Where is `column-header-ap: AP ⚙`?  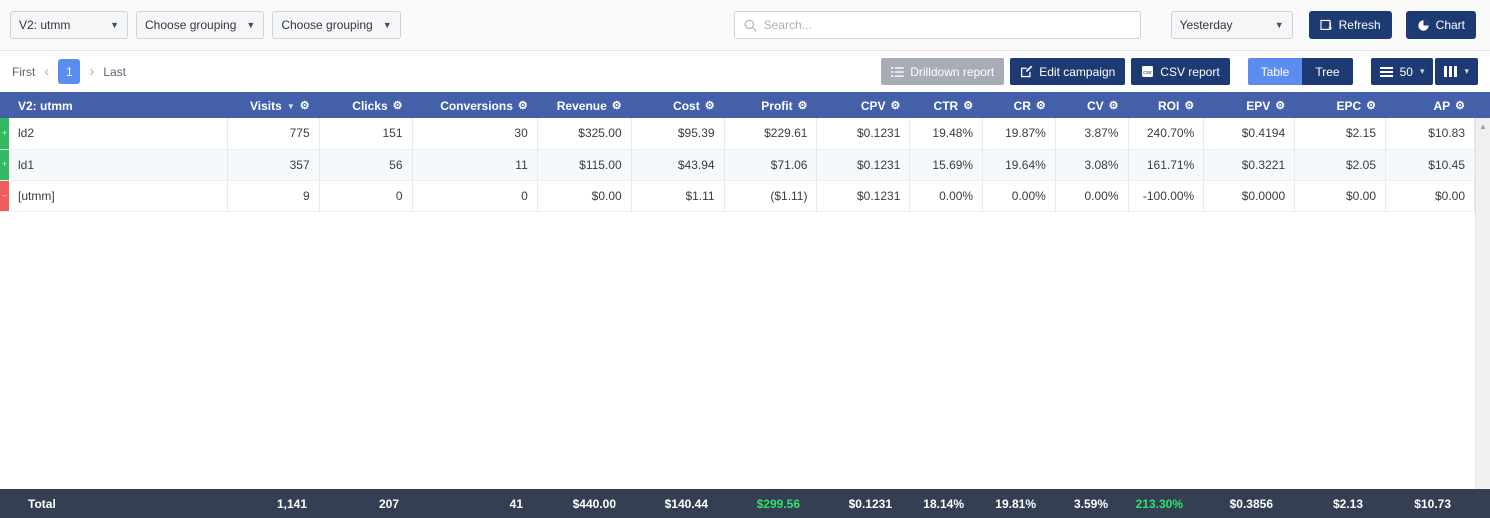 column-header-ap: AP ⚙ is located at coordinates (1430, 106).